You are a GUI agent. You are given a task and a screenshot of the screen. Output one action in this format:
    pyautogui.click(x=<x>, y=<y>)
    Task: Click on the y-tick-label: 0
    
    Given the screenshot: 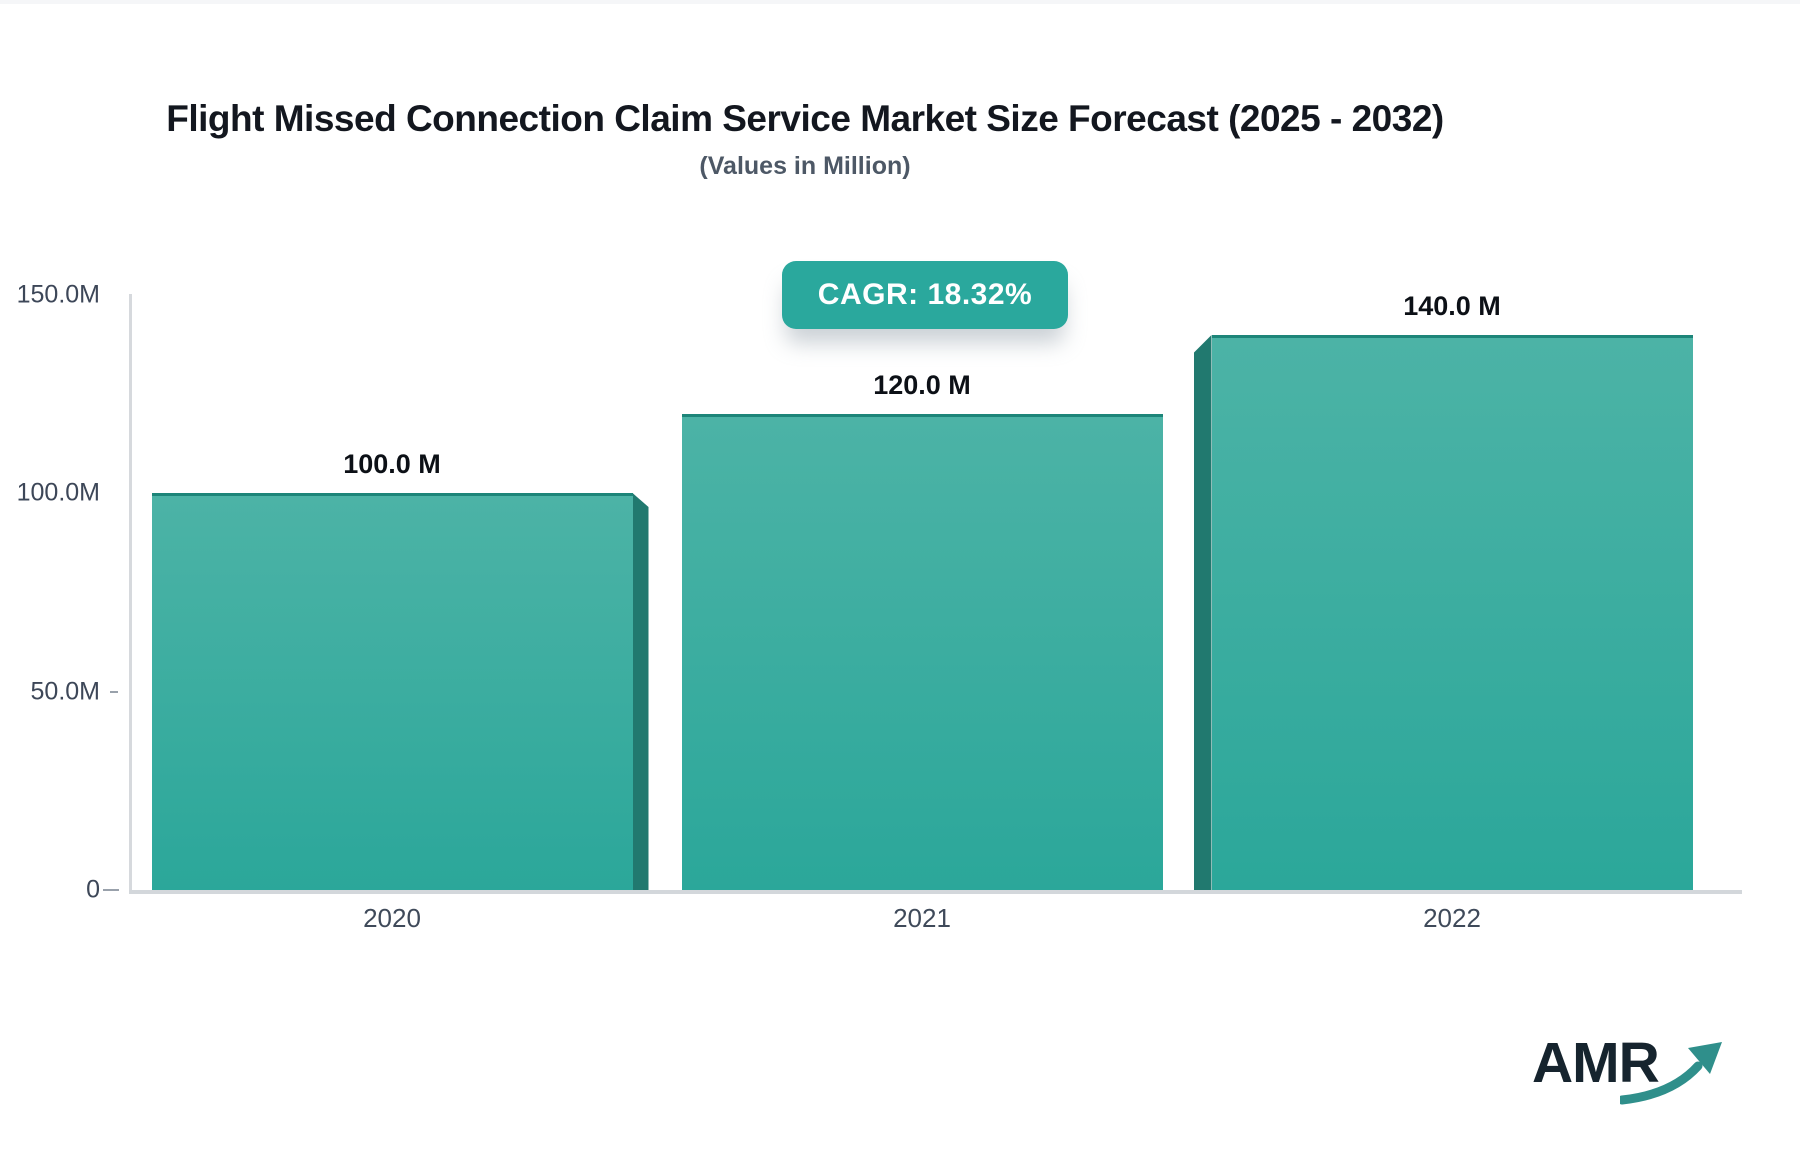 What is the action you would take?
    pyautogui.click(x=93, y=889)
    